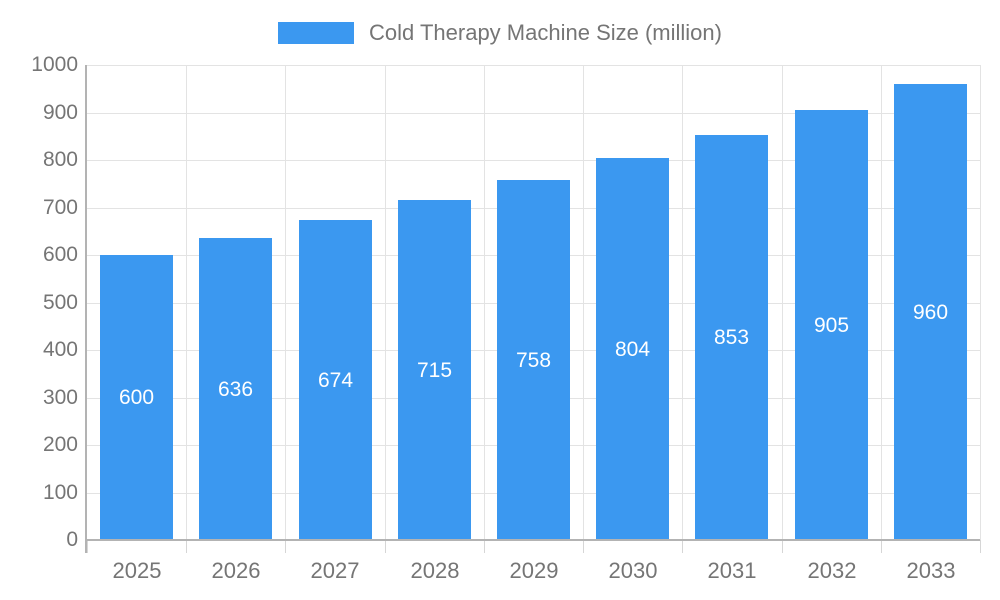 The width and height of the screenshot is (1000, 600). I want to click on x-axis-label: 2025, so click(137, 570).